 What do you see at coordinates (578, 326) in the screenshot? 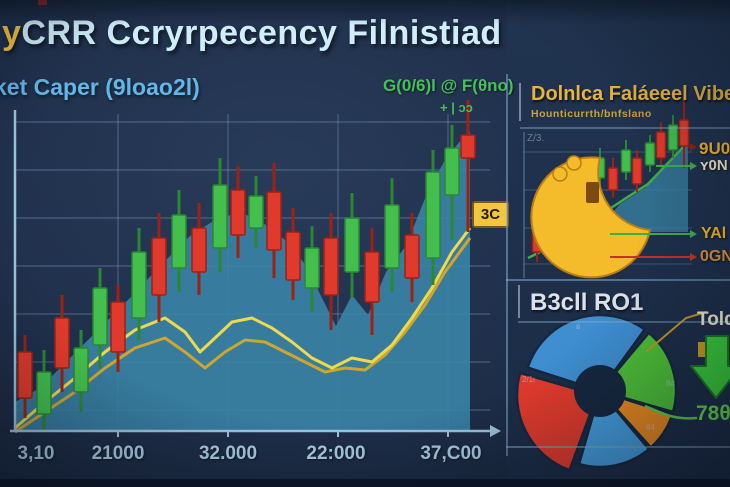
I see `pie-tiny-label: ʙ` at bounding box center [578, 326].